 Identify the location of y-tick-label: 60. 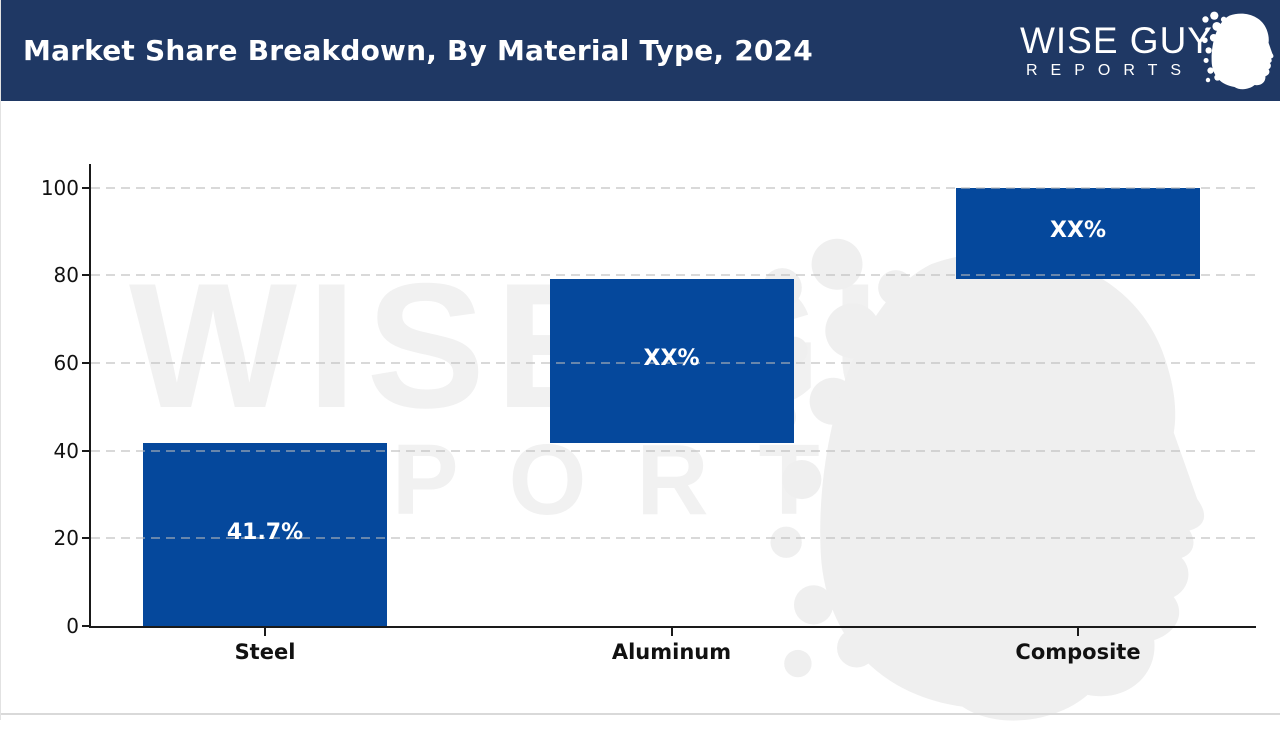
(66, 363).